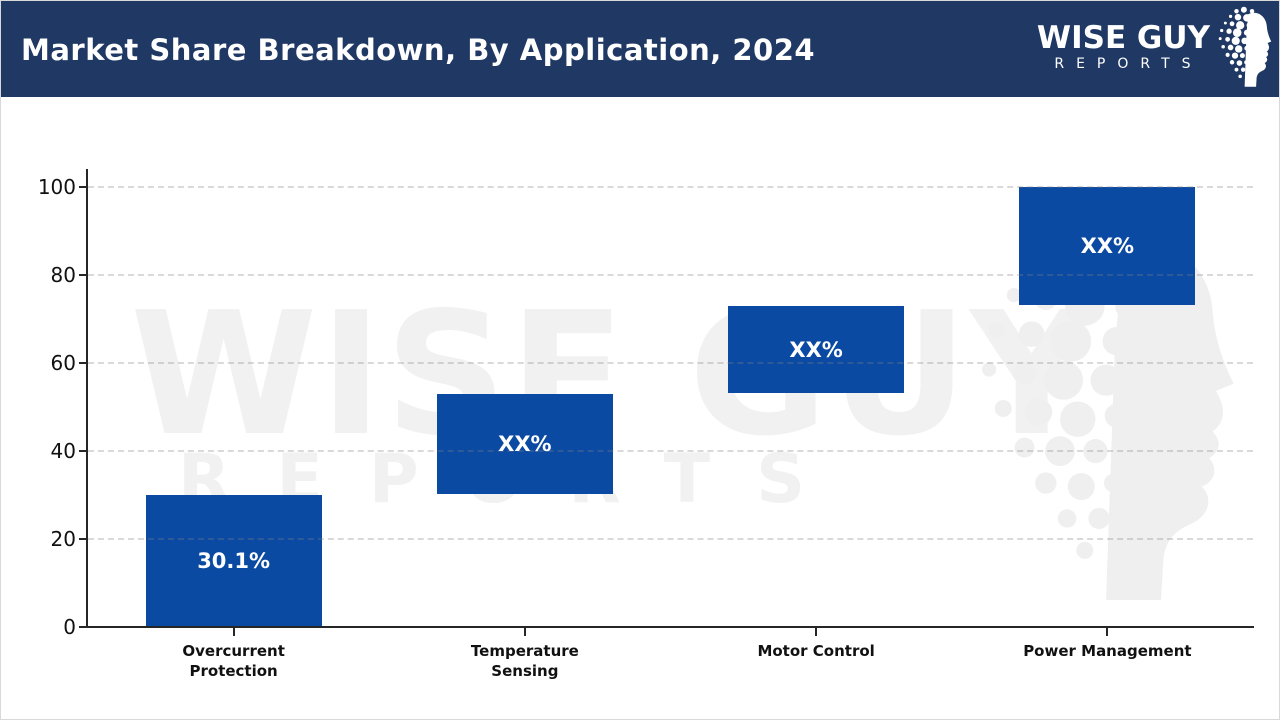  Describe the element at coordinates (63, 539) in the screenshot. I see `y-tick-label: 20` at that location.